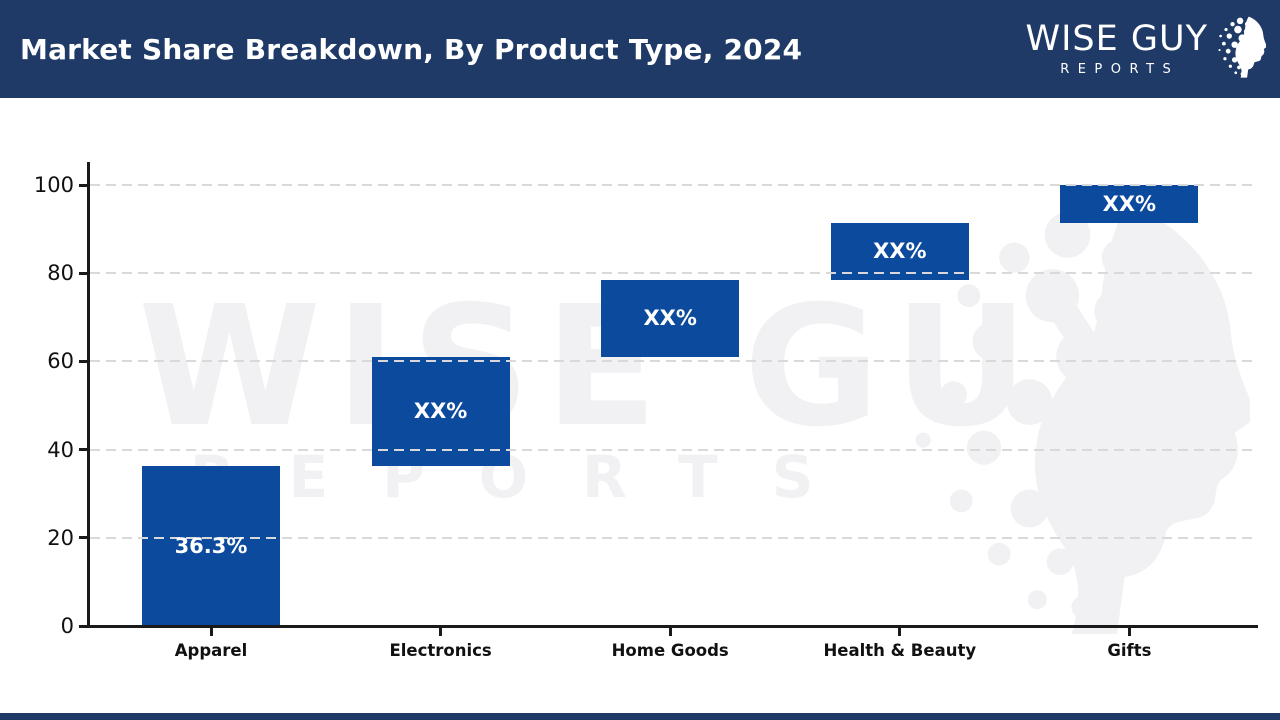  I want to click on y-tick-label: 80, so click(60, 273).